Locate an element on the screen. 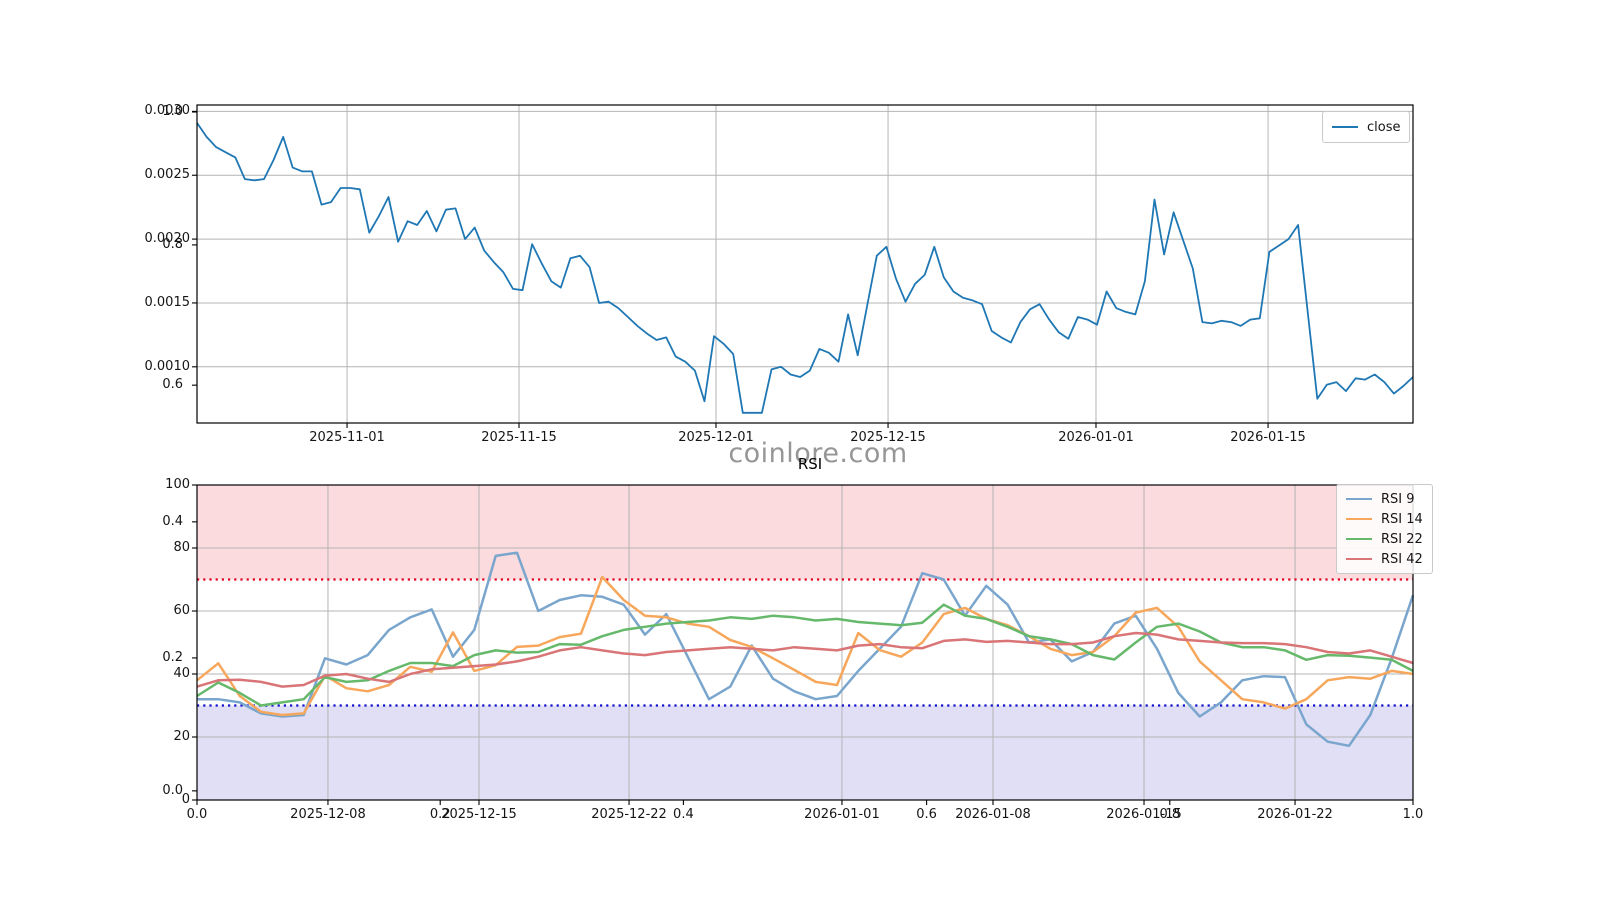 Image resolution: width=1600 pixels, height=900 pixels. y-tick-label: 40 is located at coordinates (181, 673).